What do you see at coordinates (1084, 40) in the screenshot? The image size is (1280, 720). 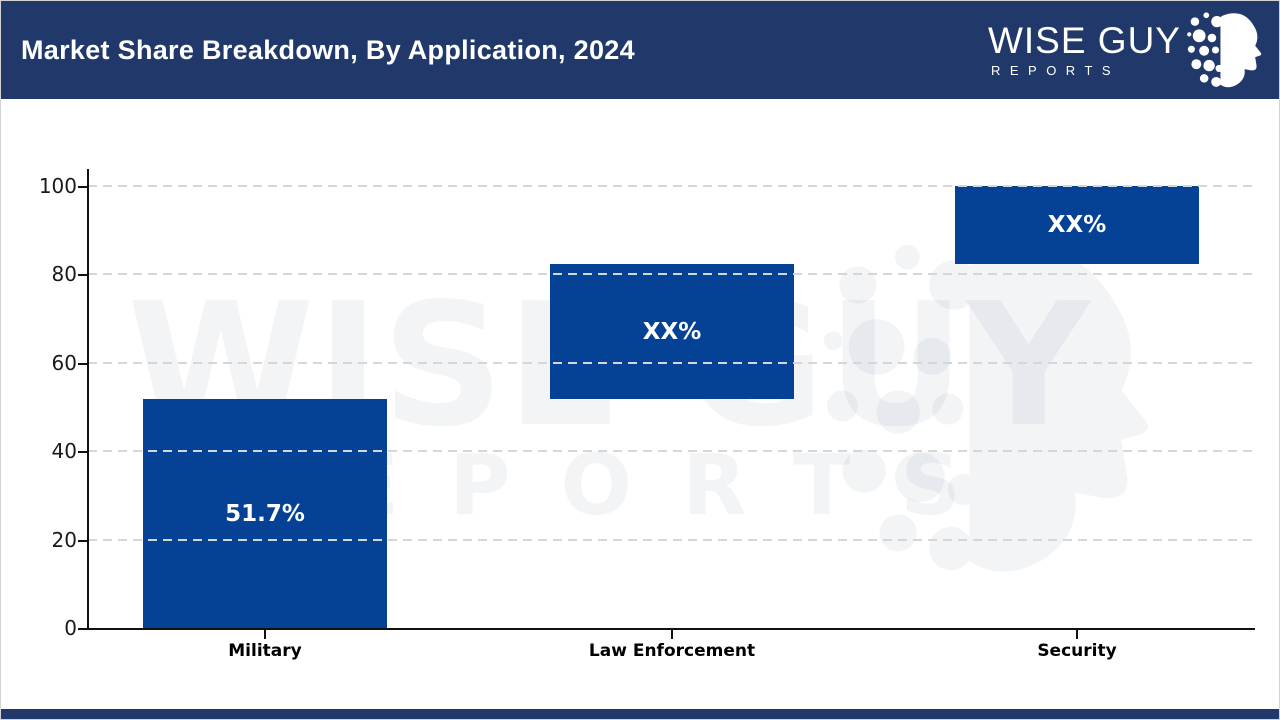 I see `brand-name: WISE GUY` at bounding box center [1084, 40].